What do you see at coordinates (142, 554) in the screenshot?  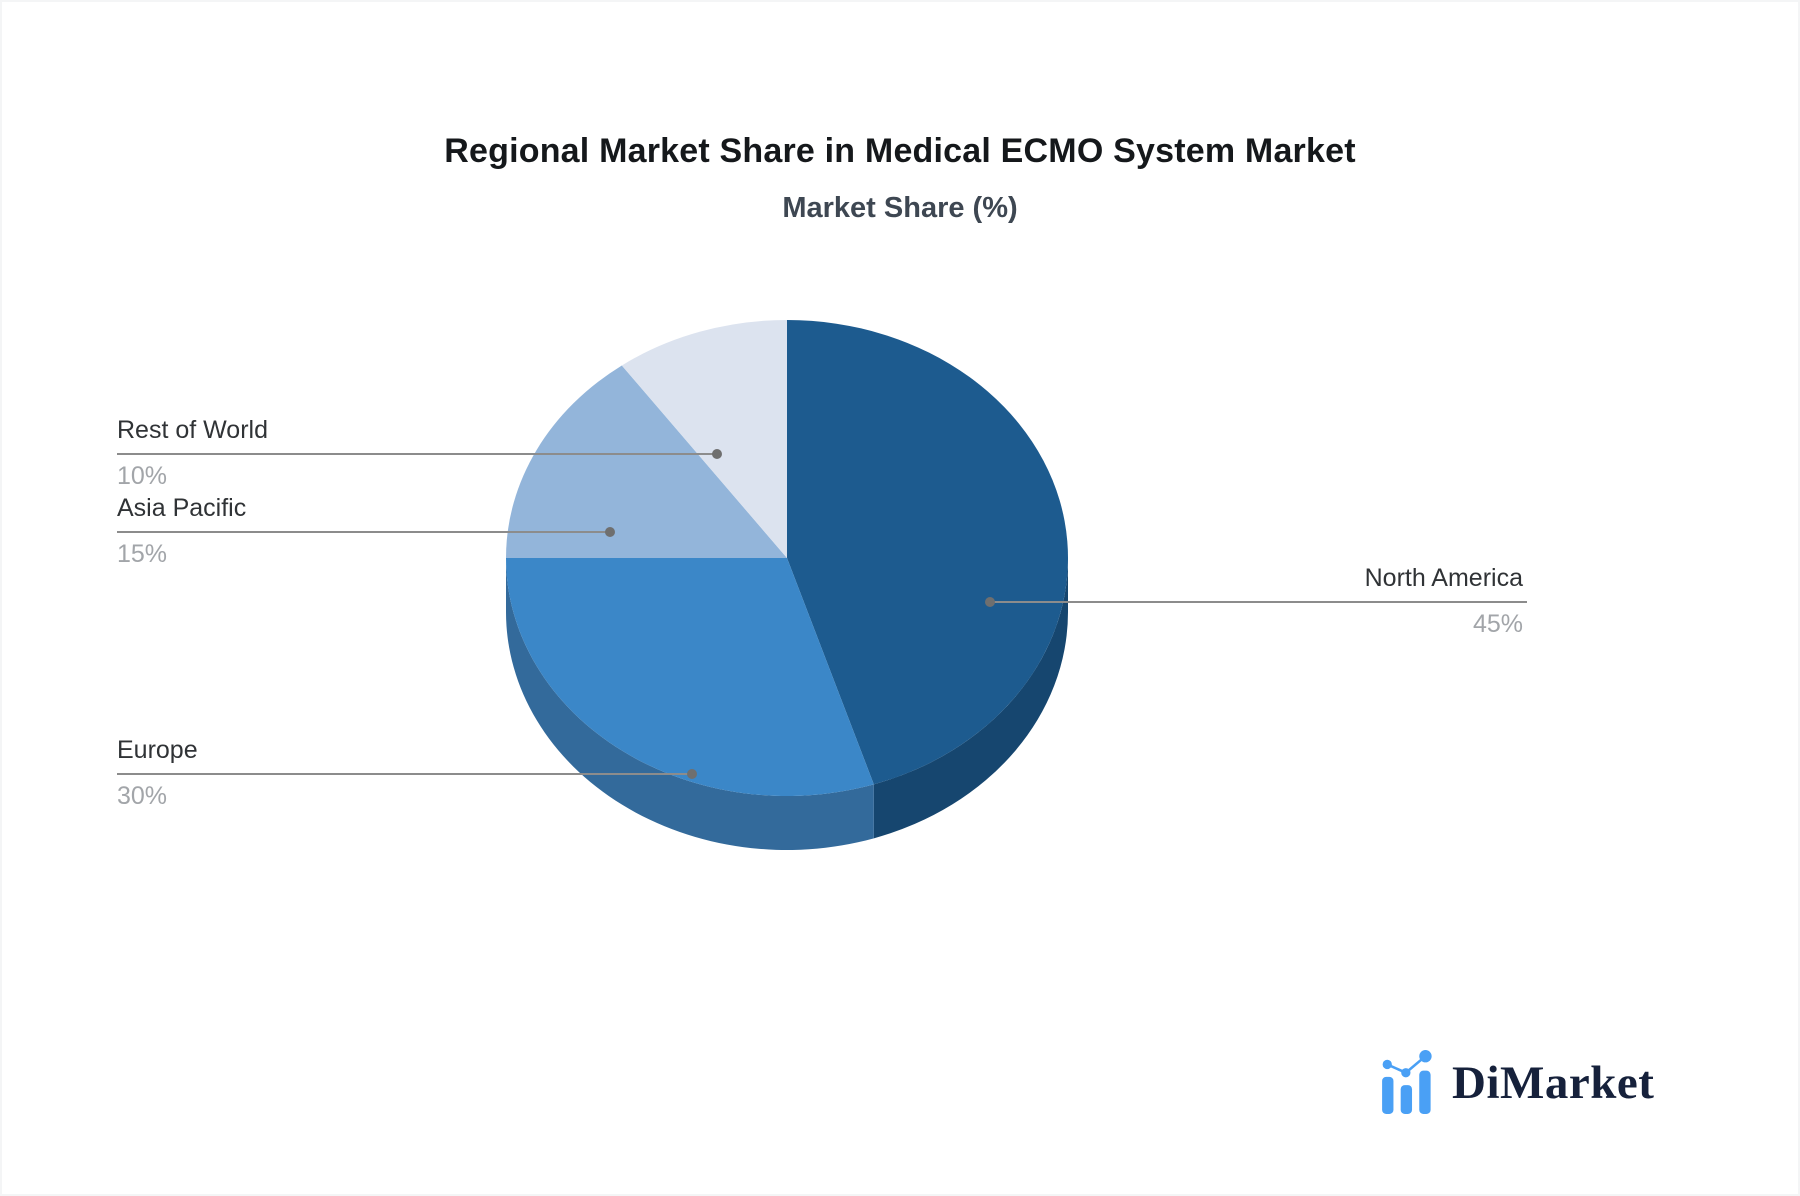 I see `slice-value-asia-pacific: 15%` at bounding box center [142, 554].